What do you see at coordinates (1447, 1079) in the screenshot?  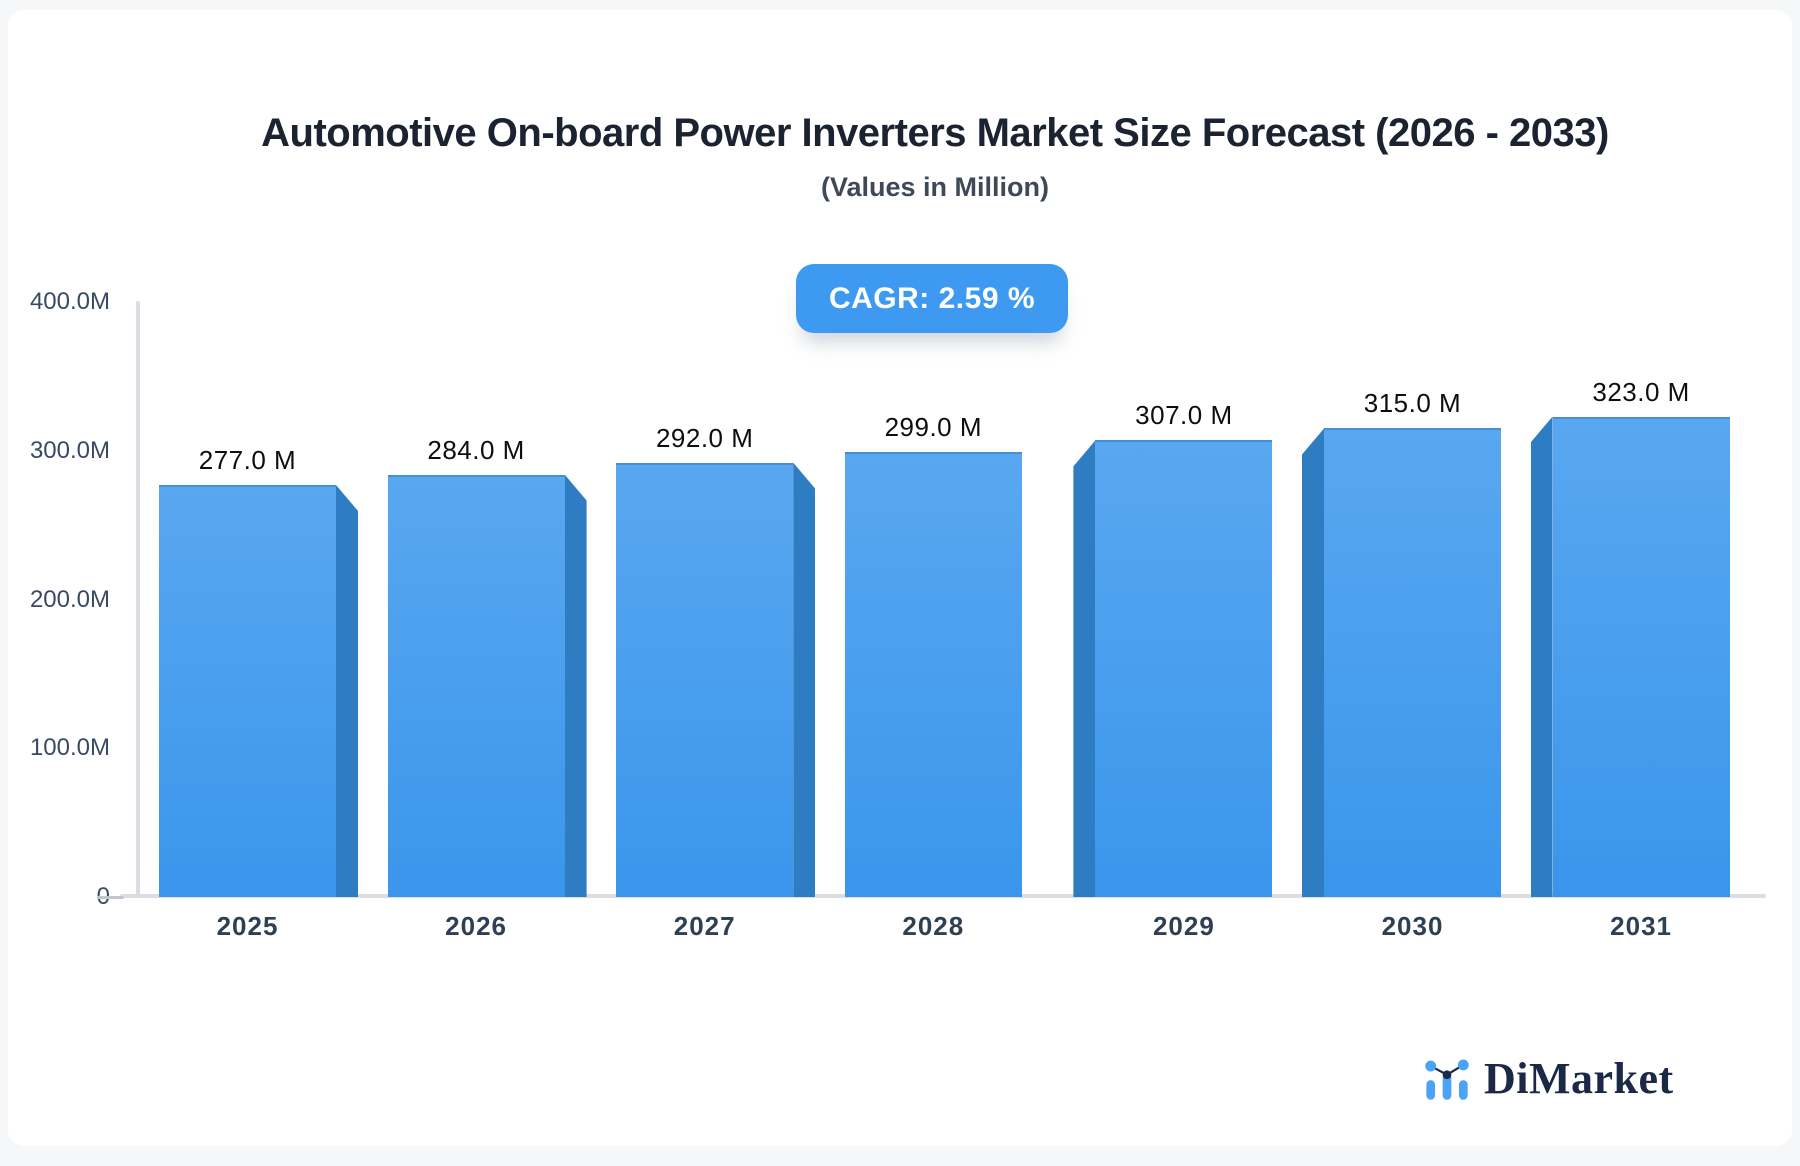 I see `bar-line-chart-icon` at bounding box center [1447, 1079].